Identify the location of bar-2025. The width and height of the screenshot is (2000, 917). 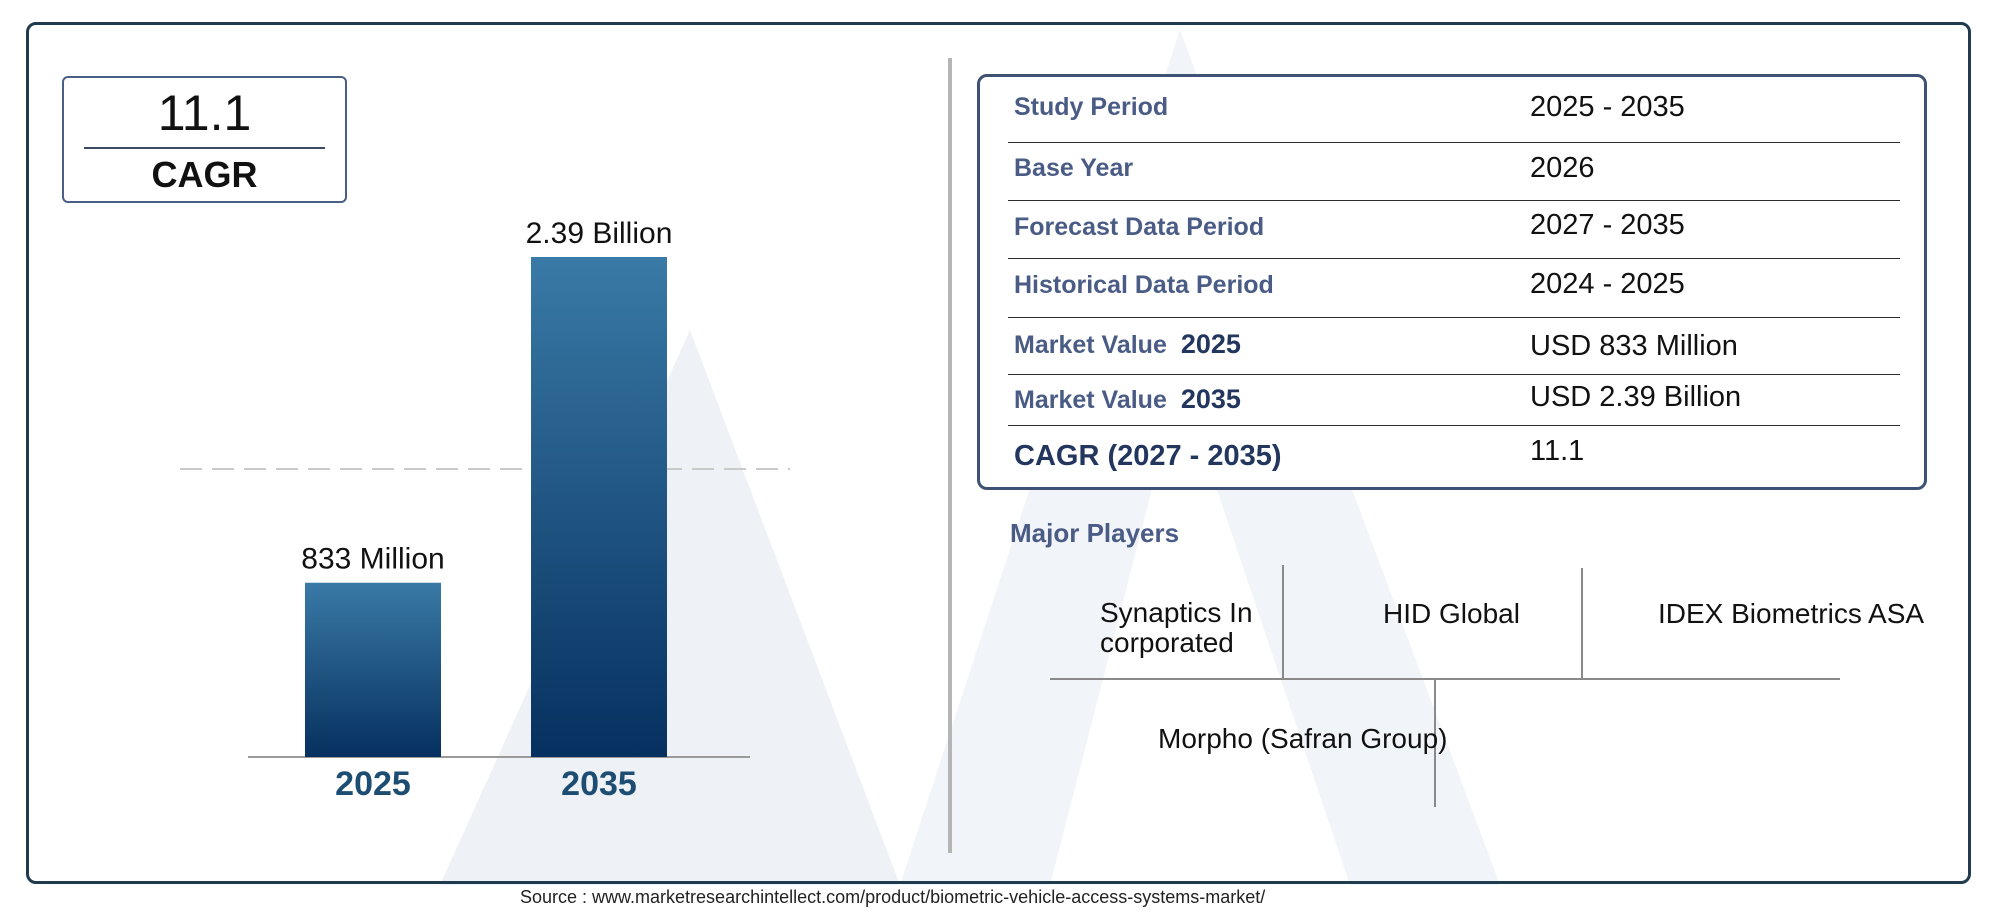
(373, 669).